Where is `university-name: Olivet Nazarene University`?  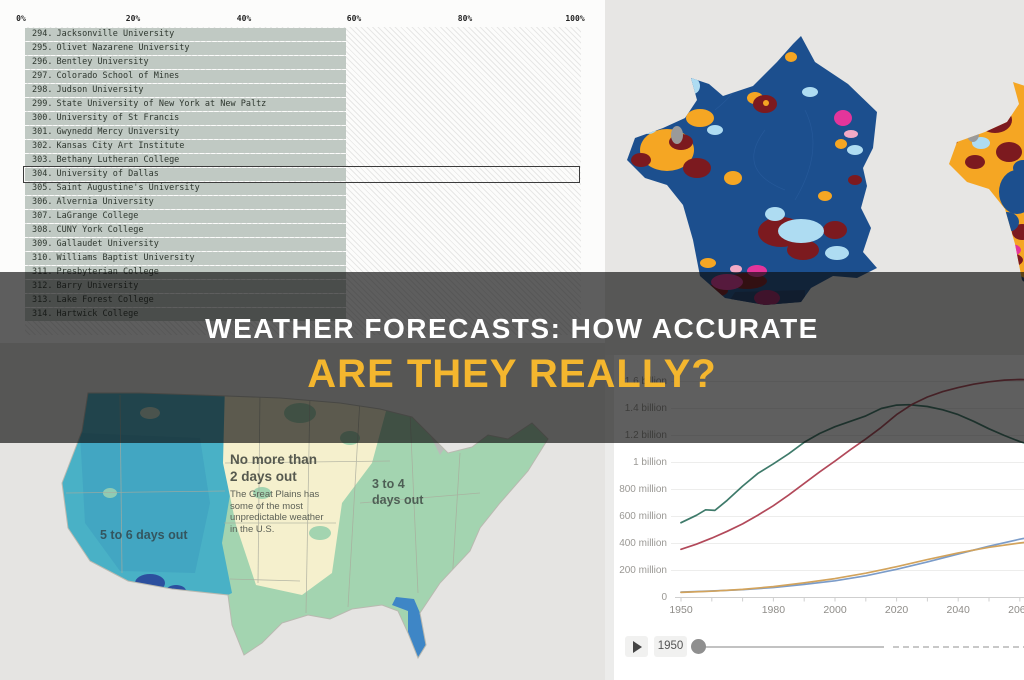
university-name: Olivet Nazarene University is located at coordinates (123, 48).